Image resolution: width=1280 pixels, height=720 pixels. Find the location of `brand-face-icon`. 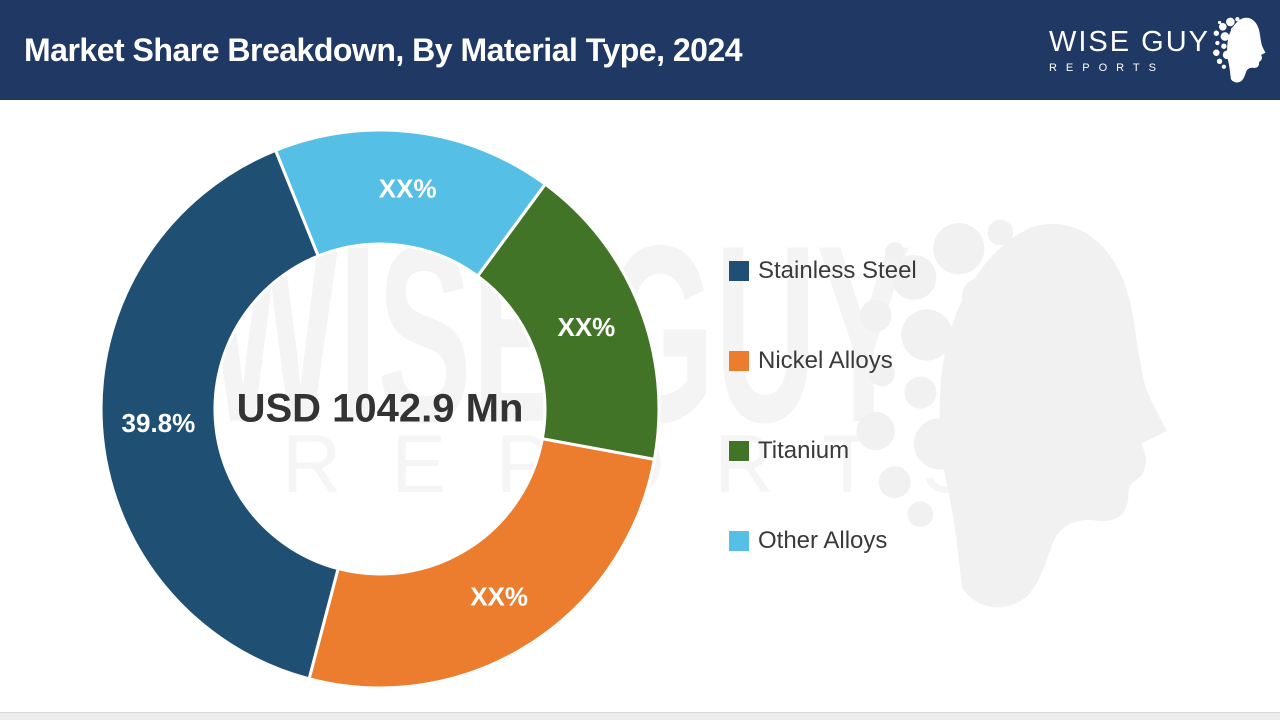

brand-face-icon is located at coordinates (1239, 50).